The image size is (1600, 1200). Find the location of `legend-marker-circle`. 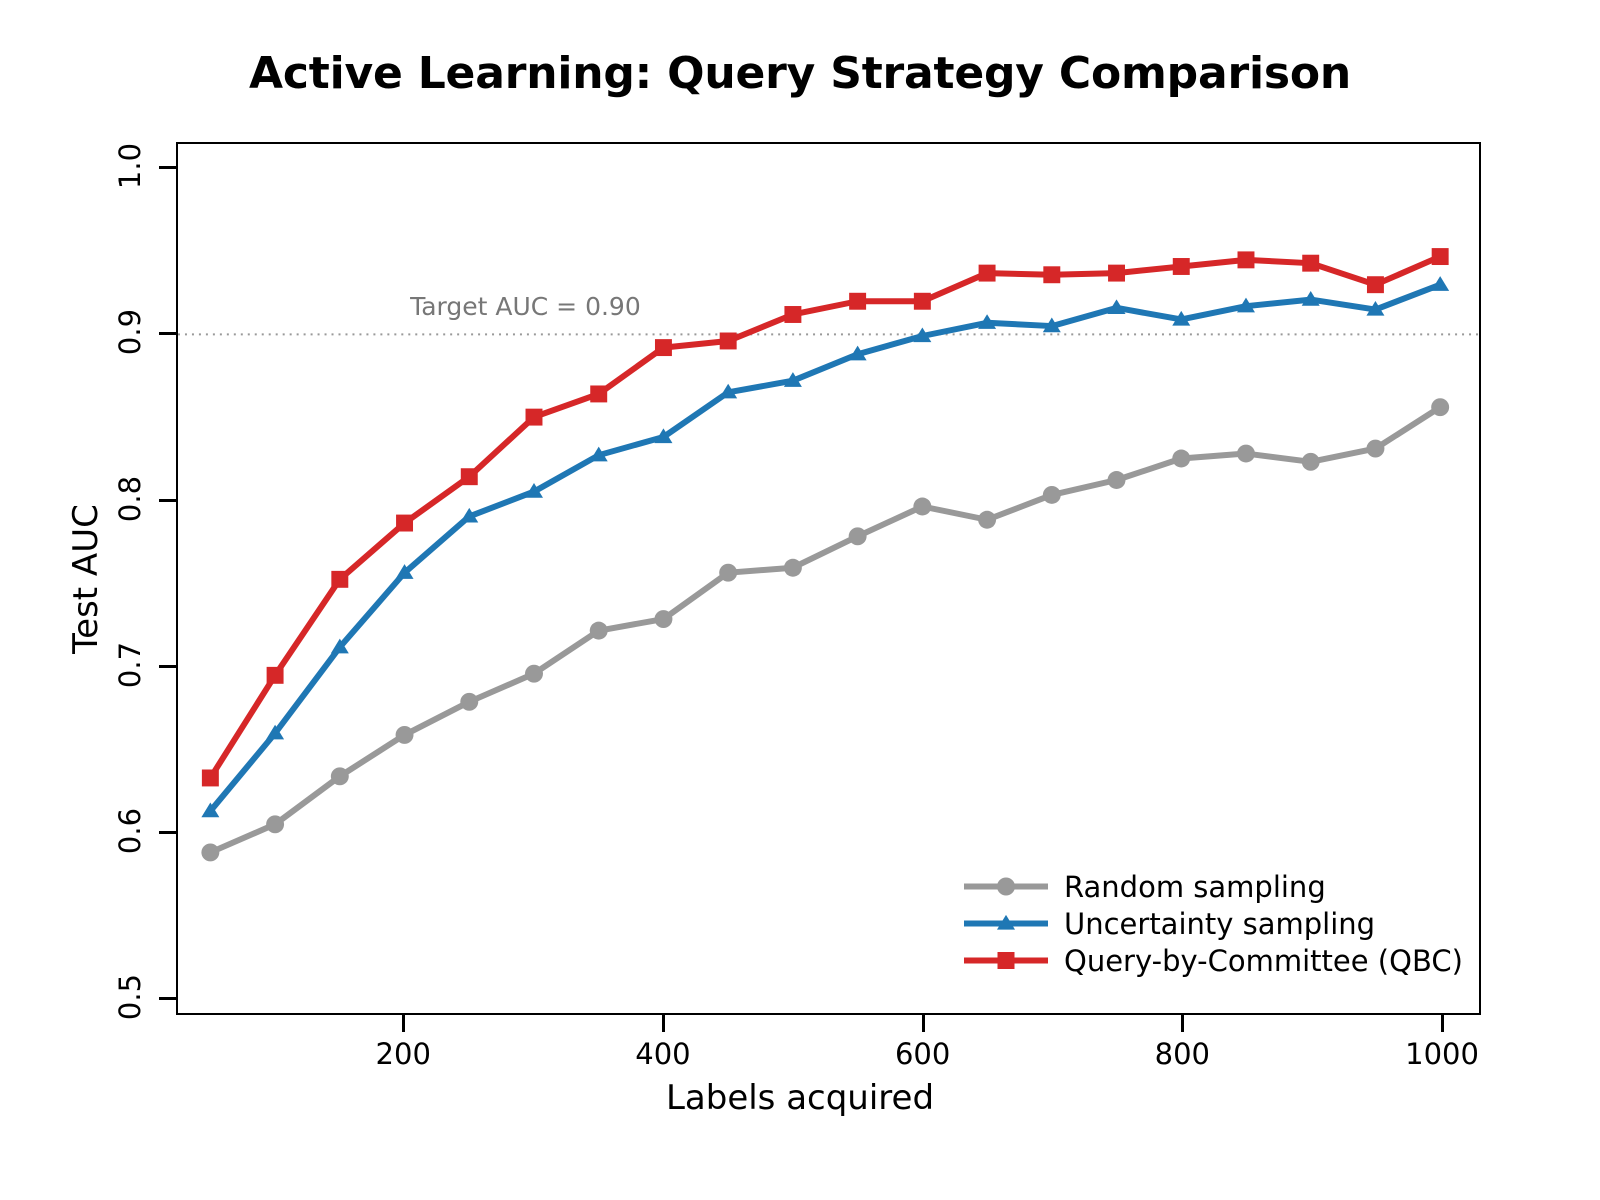

legend-marker-circle is located at coordinates (1006, 886).